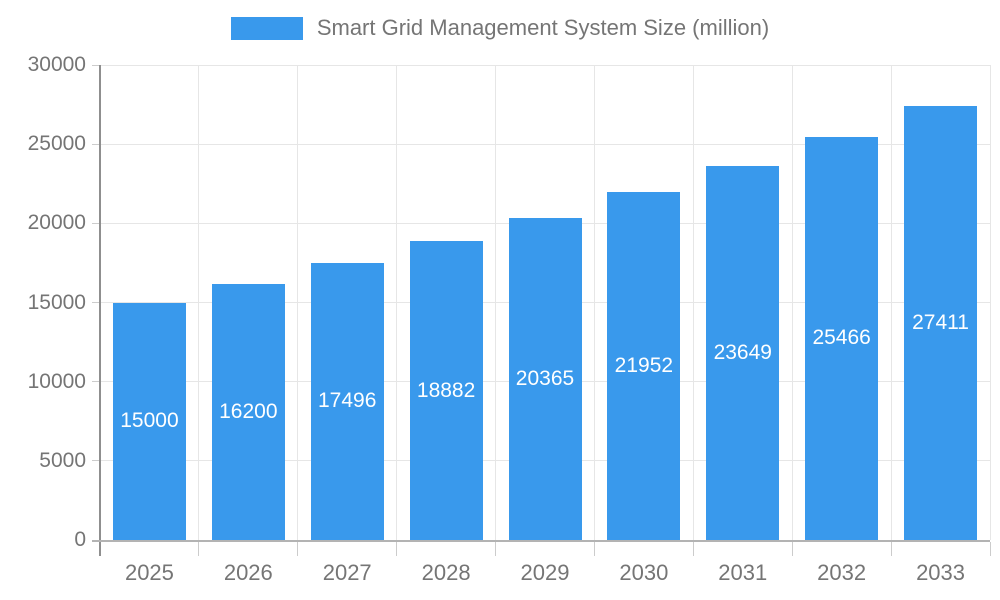 This screenshot has width=1000, height=600. Describe the element at coordinates (347, 572) in the screenshot. I see `x-axis-tick-label: 2027` at that location.